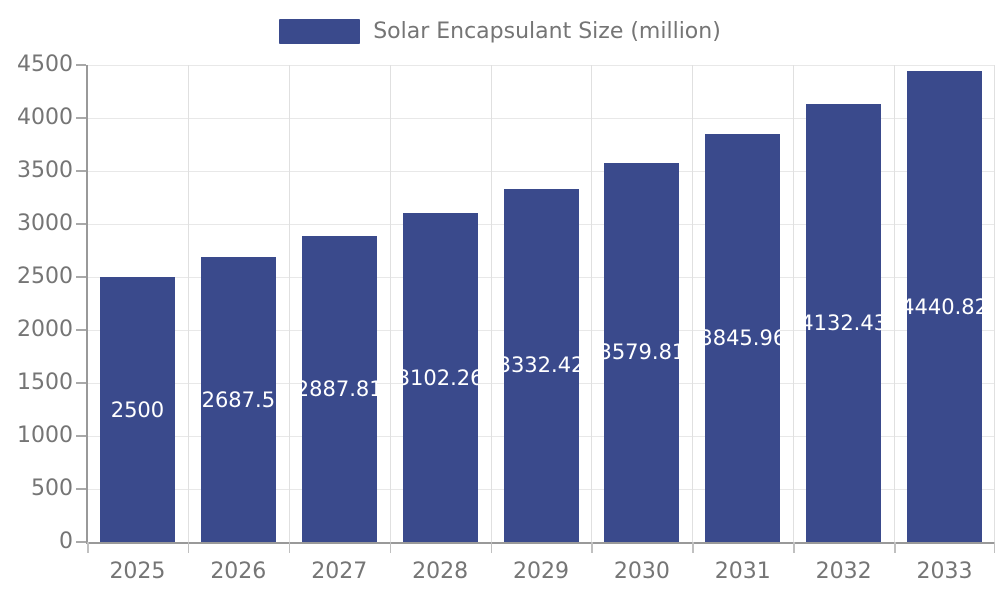  I want to click on bar-2028: 3102.26, so click(440, 377).